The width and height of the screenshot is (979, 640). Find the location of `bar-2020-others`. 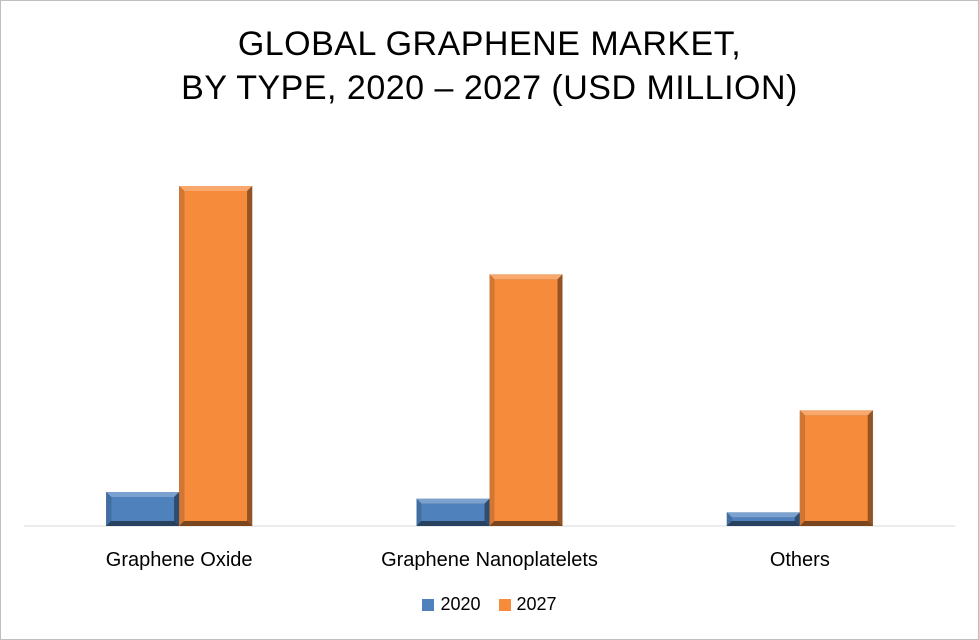

bar-2020-others is located at coordinates (763, 519).